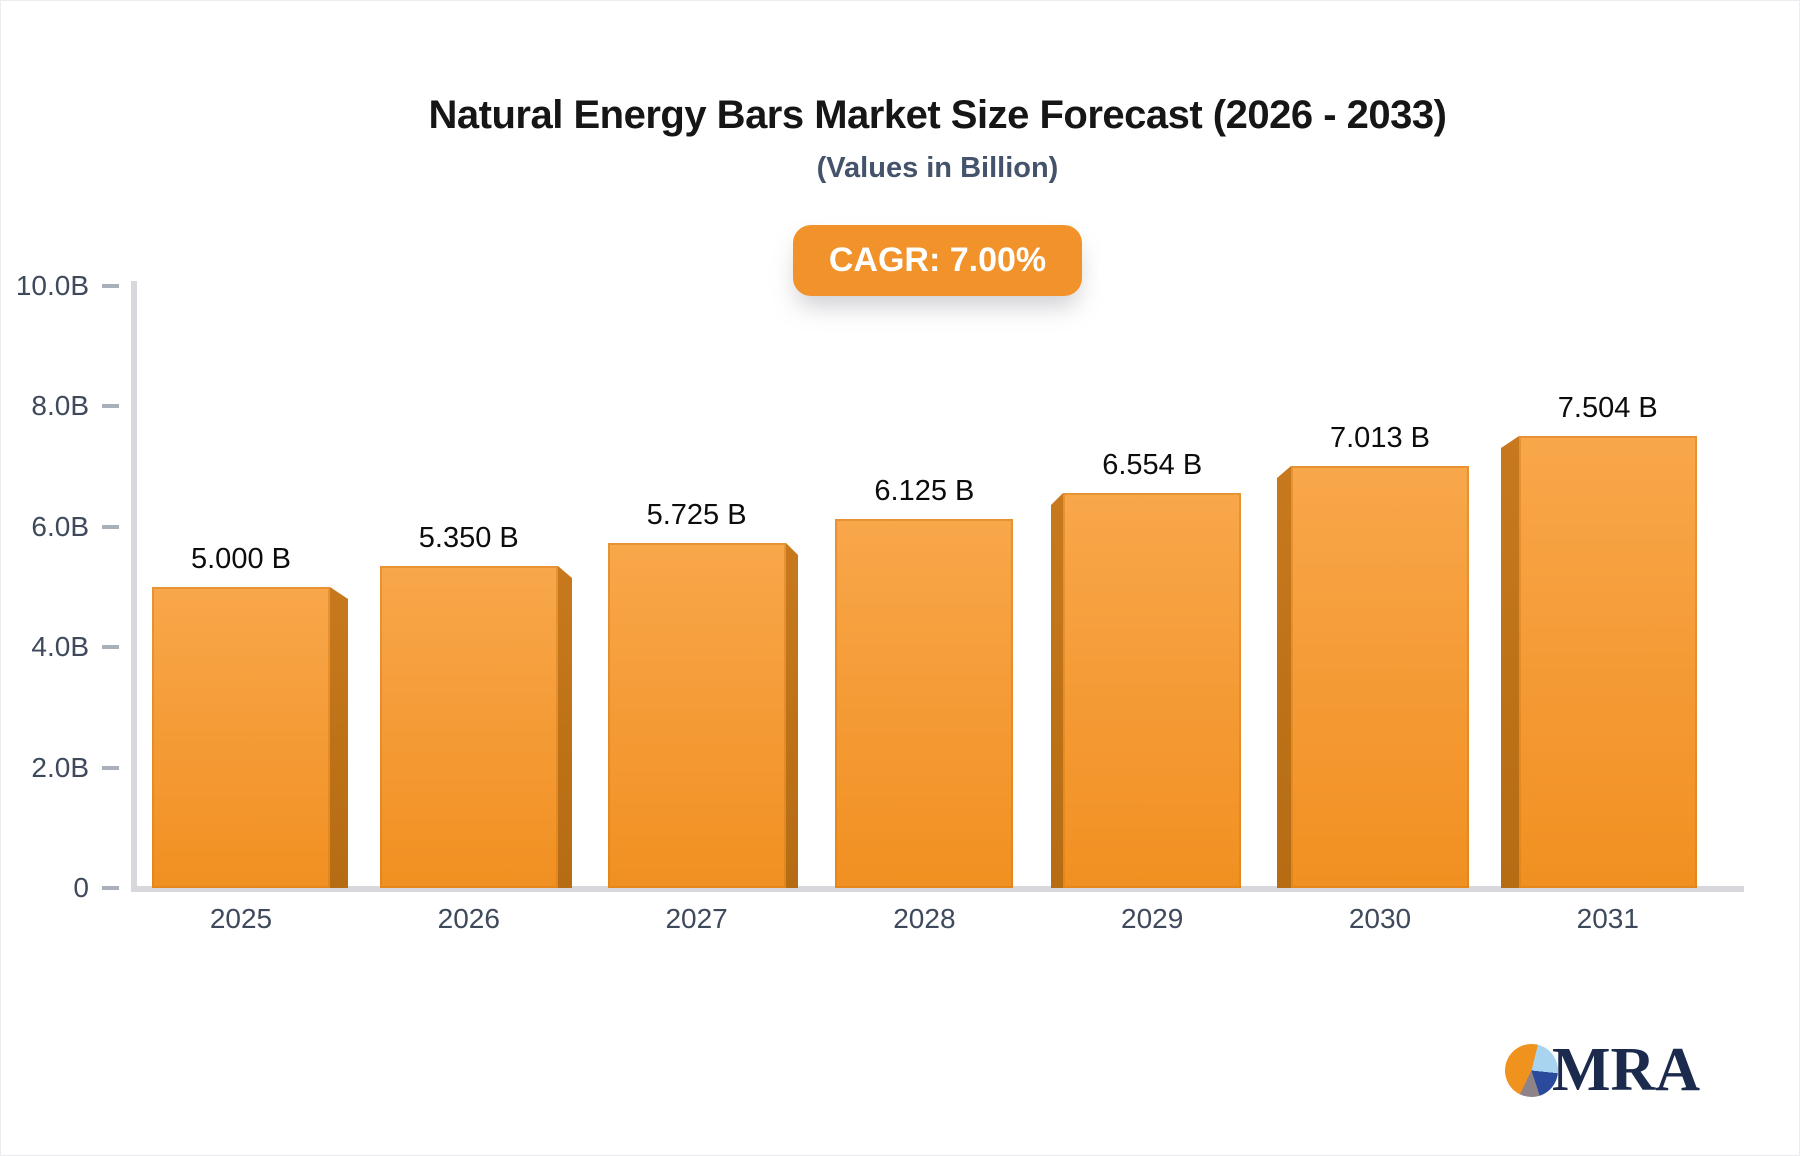 Image resolution: width=1800 pixels, height=1156 pixels. What do you see at coordinates (1607, 408) in the screenshot?
I see `bar-value-label: 7.504 B` at bounding box center [1607, 408].